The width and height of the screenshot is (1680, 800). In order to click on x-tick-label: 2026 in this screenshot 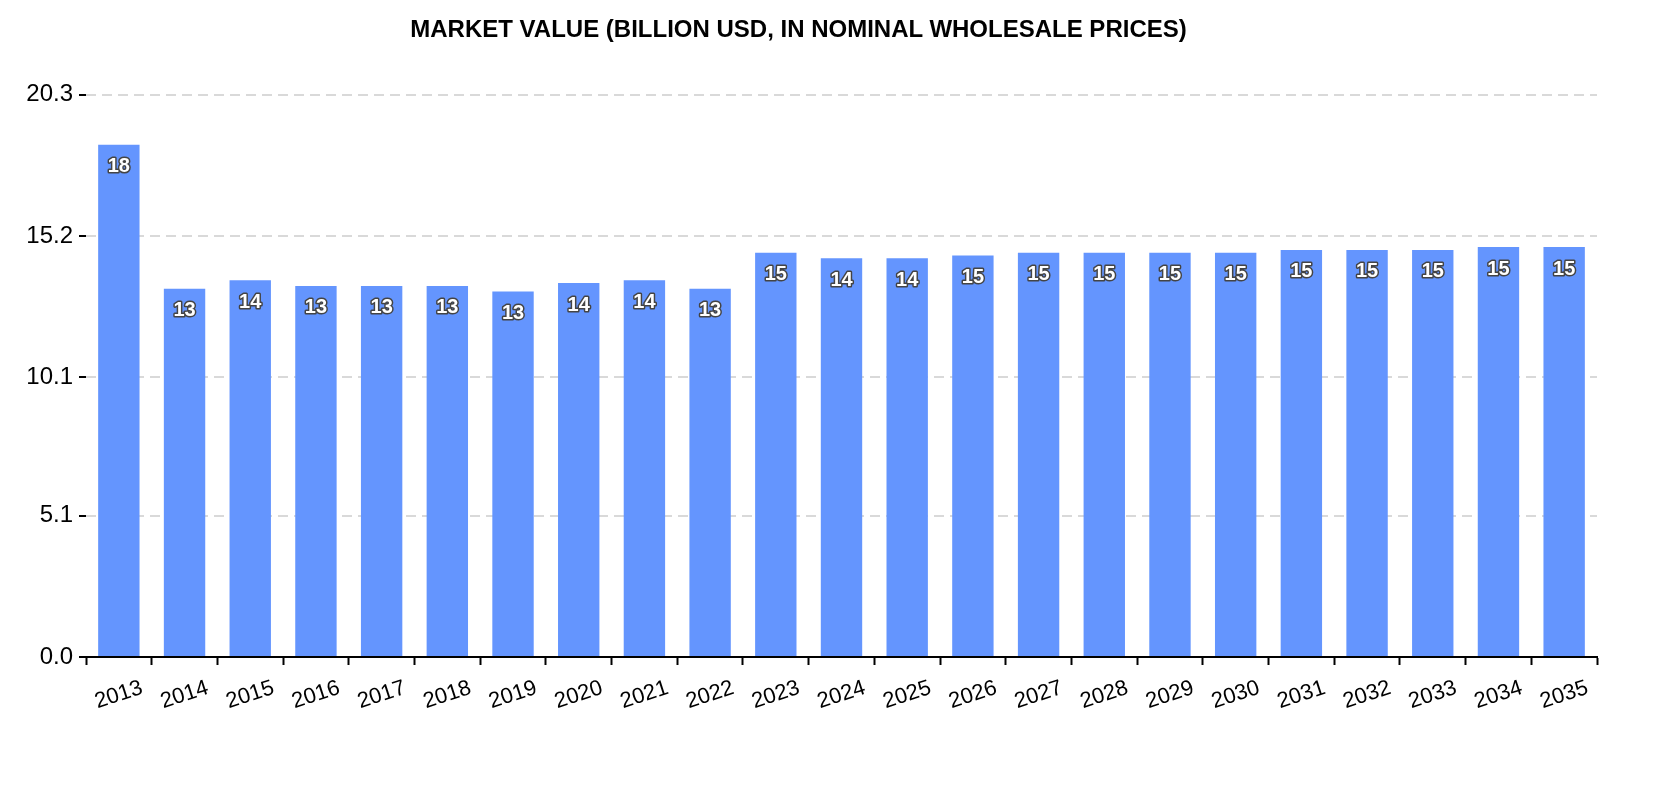, I will do `click(972, 694)`.